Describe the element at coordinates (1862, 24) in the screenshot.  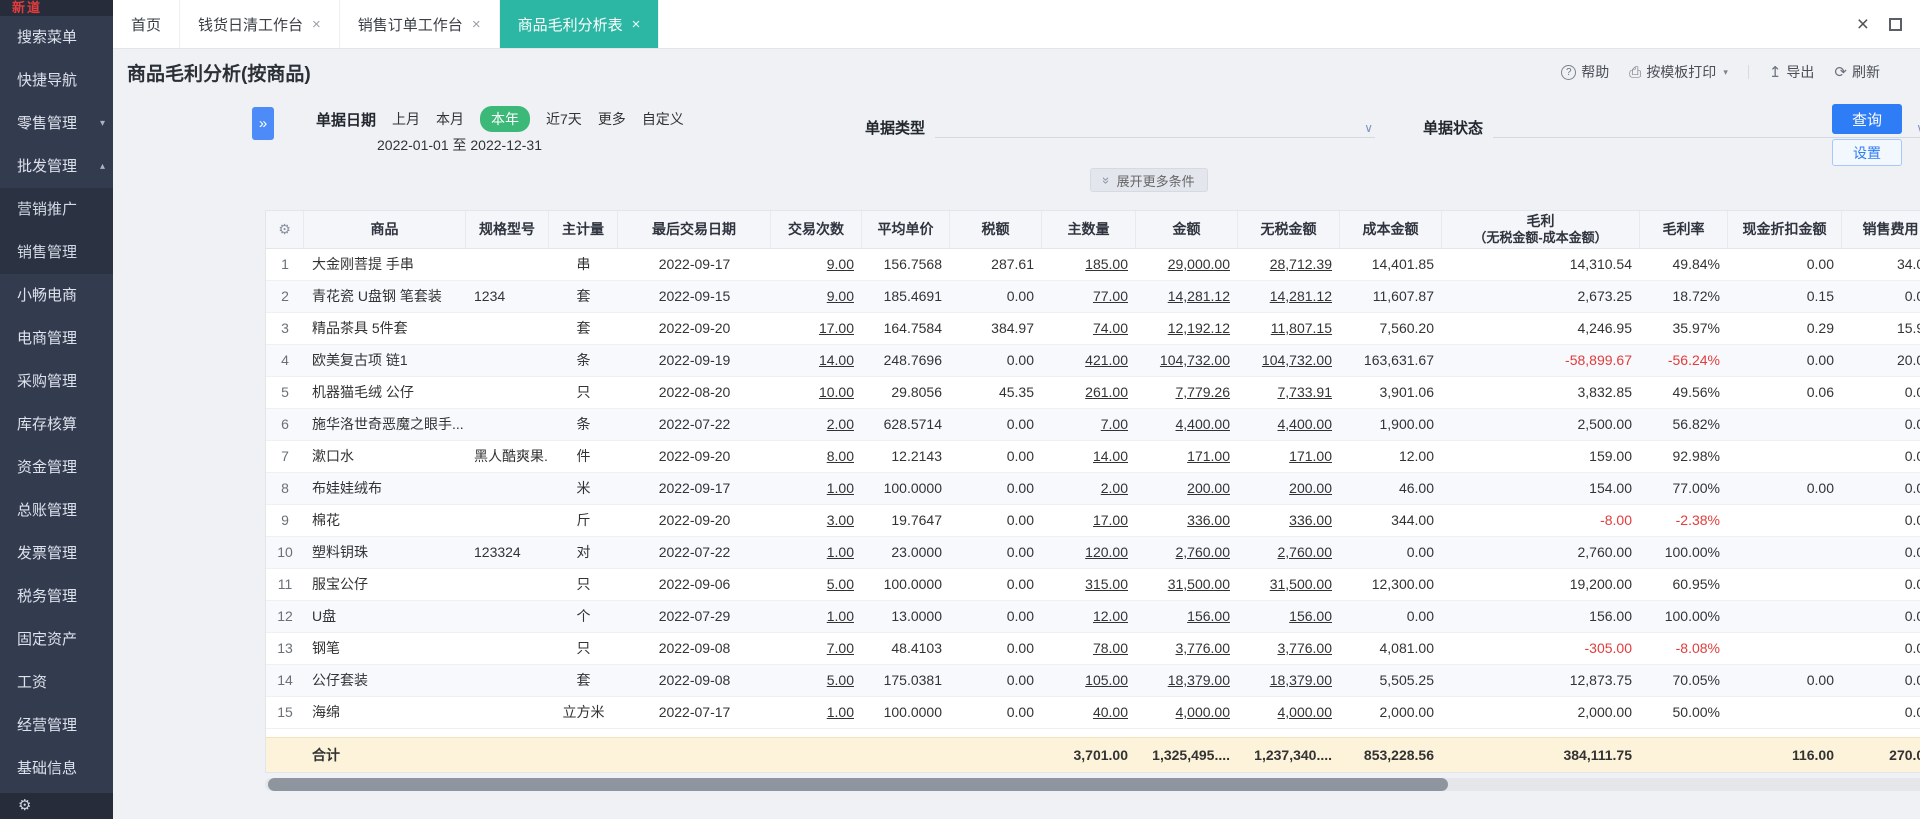
I see `close-icon: ×` at that location.